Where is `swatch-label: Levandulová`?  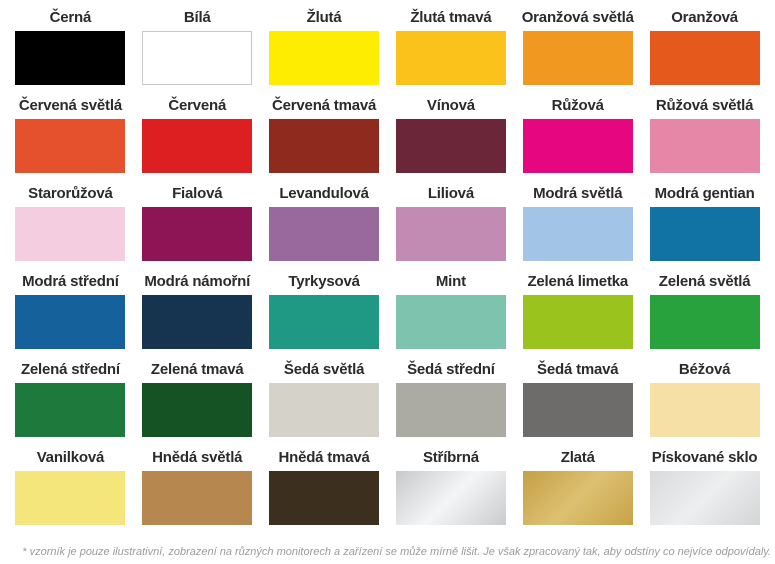
swatch-label: Levandulová is located at coordinates (324, 193).